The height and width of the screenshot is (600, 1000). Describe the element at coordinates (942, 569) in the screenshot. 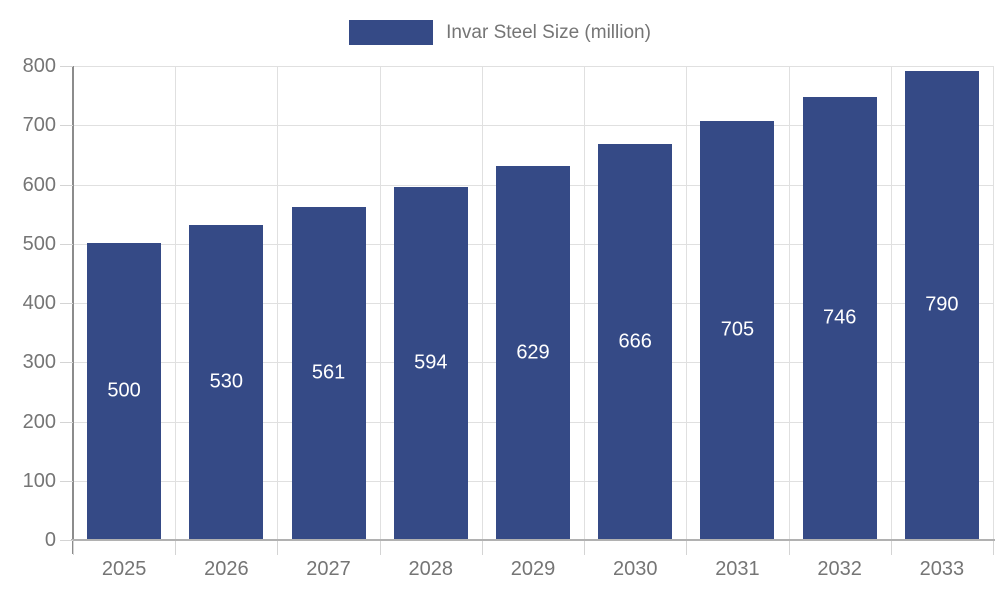

I see `x-tick-label-2033: 2033` at that location.